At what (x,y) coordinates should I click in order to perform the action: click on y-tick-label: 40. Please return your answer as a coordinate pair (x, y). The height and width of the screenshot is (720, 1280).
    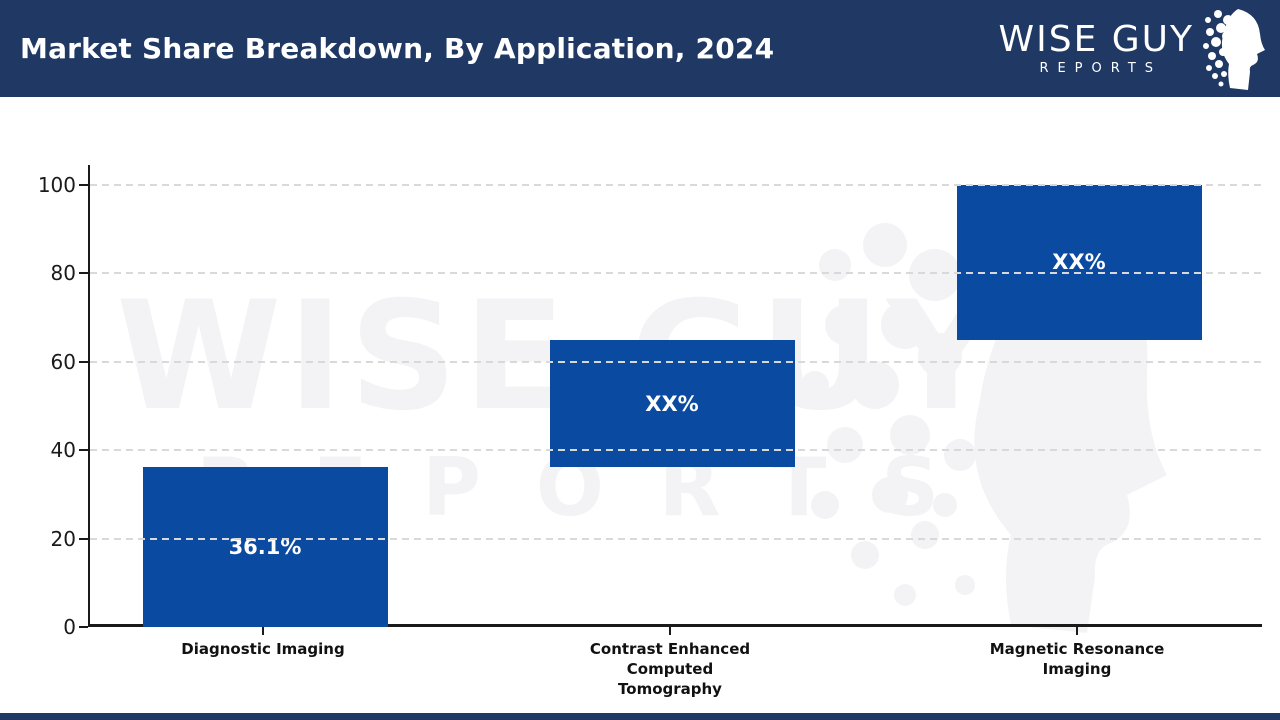
    Looking at the image, I should click on (63, 450).